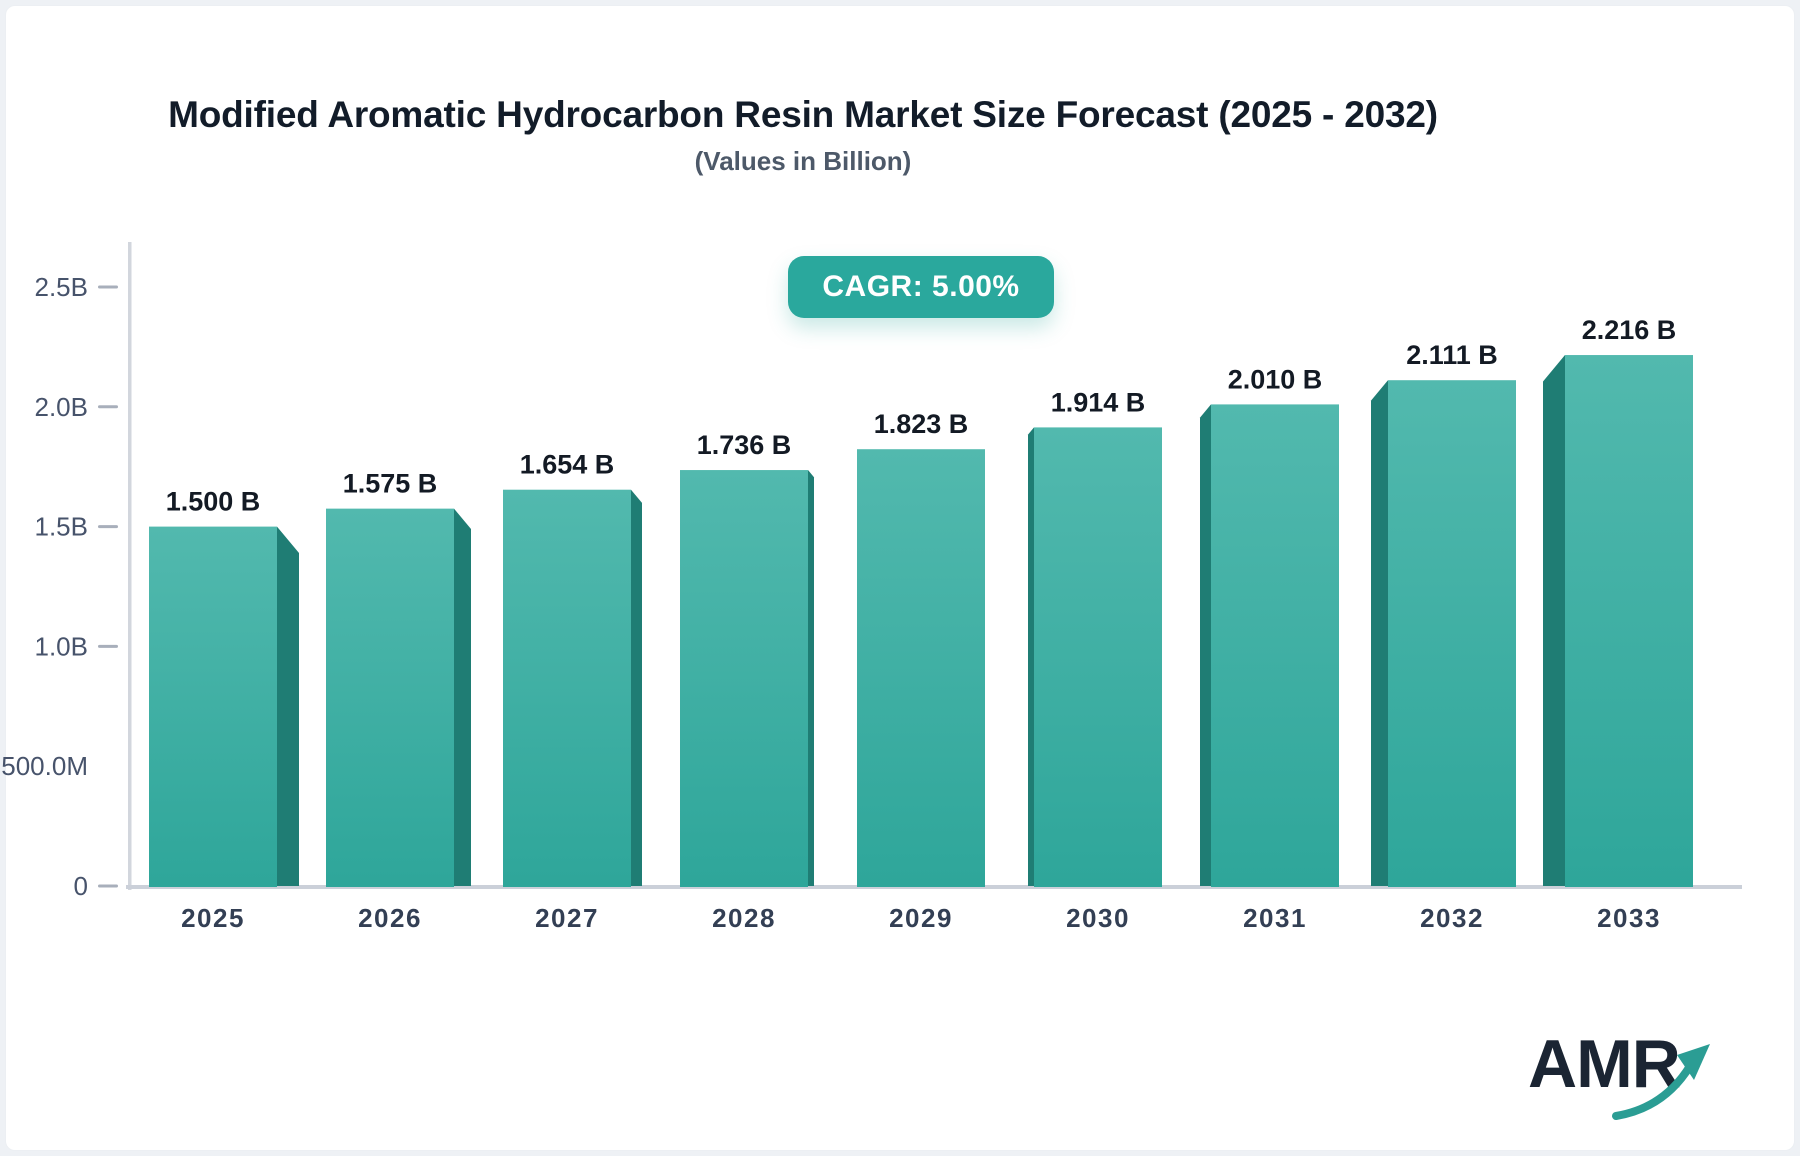 The height and width of the screenshot is (1156, 1800). I want to click on y-tick-label: 0, so click(81, 886).